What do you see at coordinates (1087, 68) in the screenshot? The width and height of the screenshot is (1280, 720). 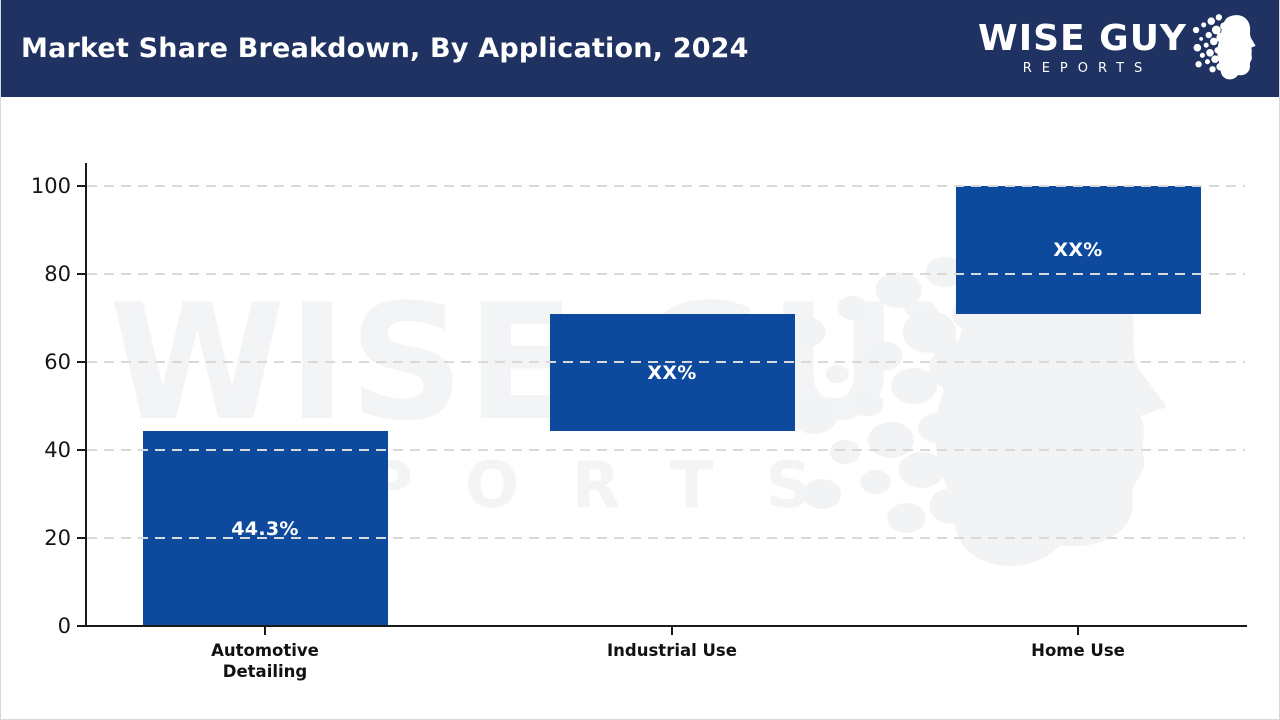 I see `logo-wordmark-line2: REPORTS` at bounding box center [1087, 68].